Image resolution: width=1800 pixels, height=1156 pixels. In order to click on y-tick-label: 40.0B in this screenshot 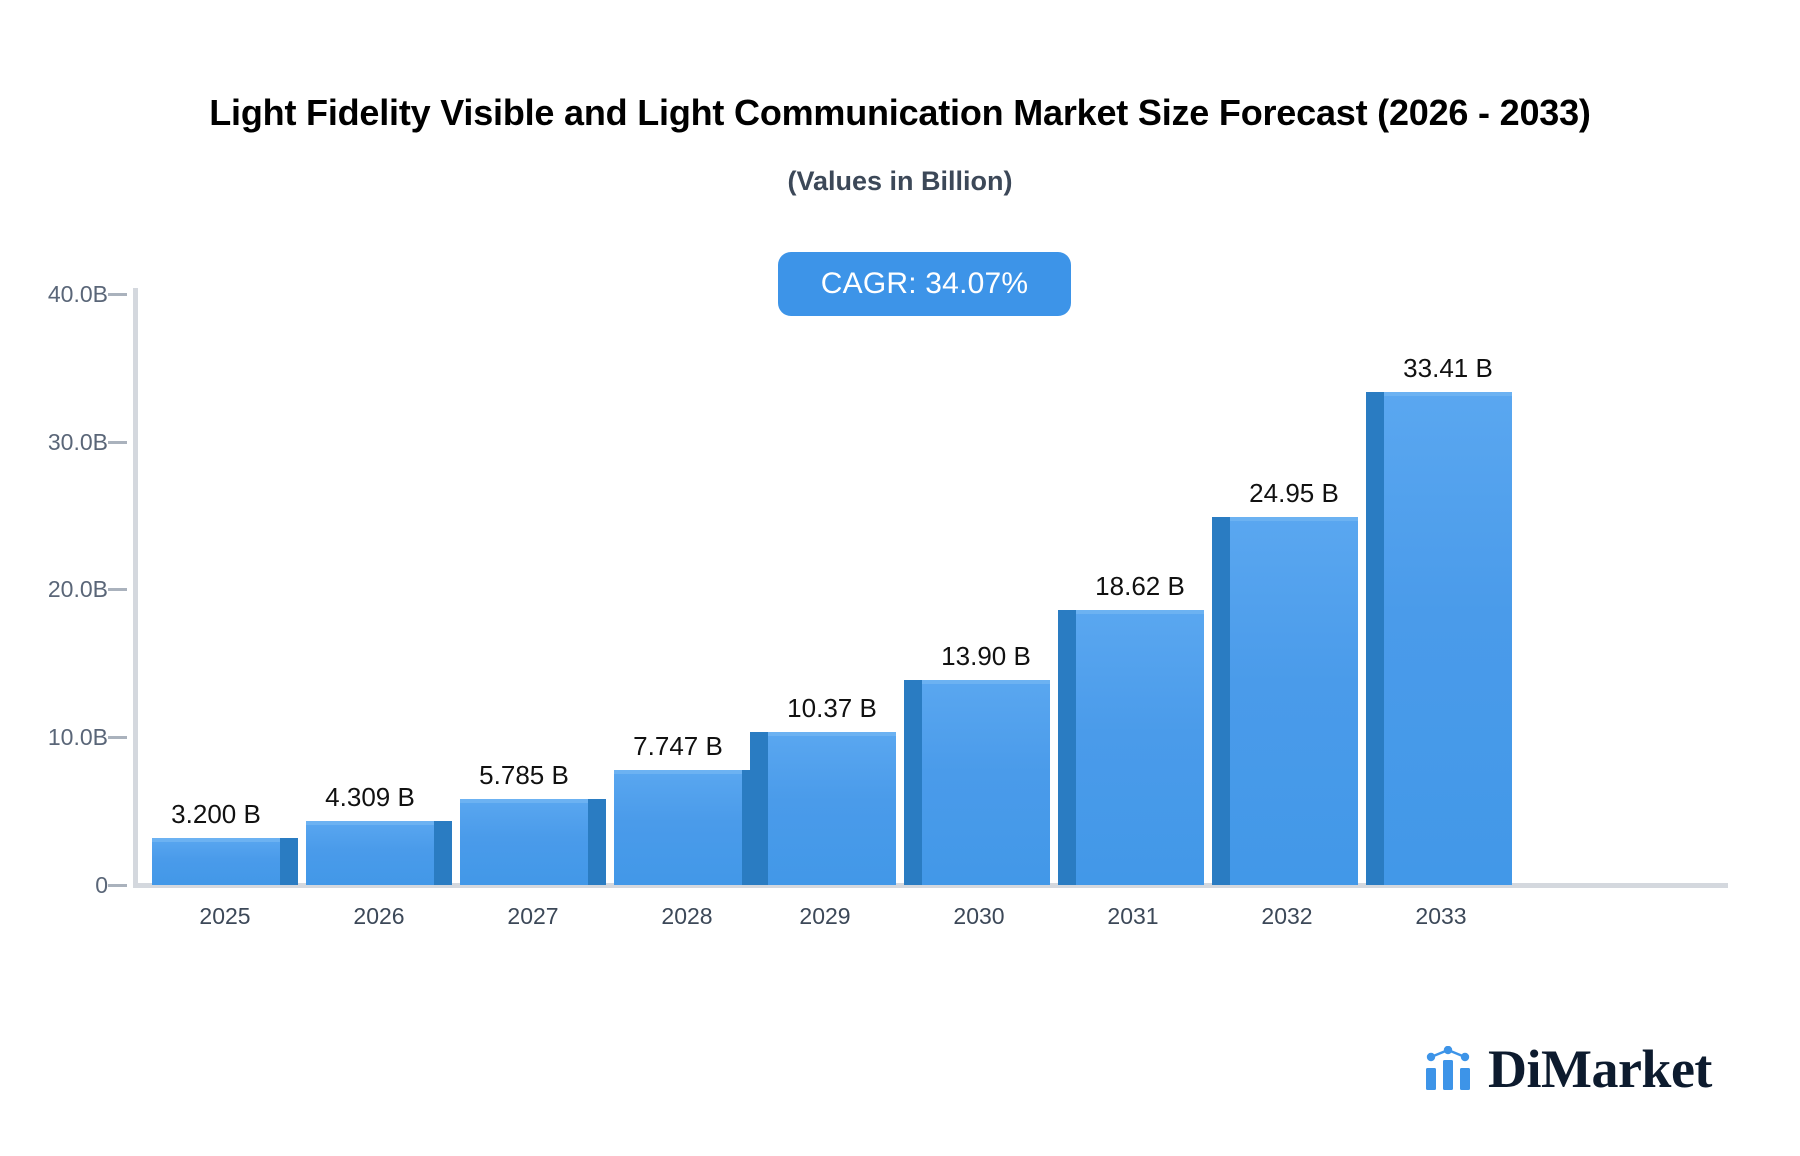, I will do `click(77, 294)`.